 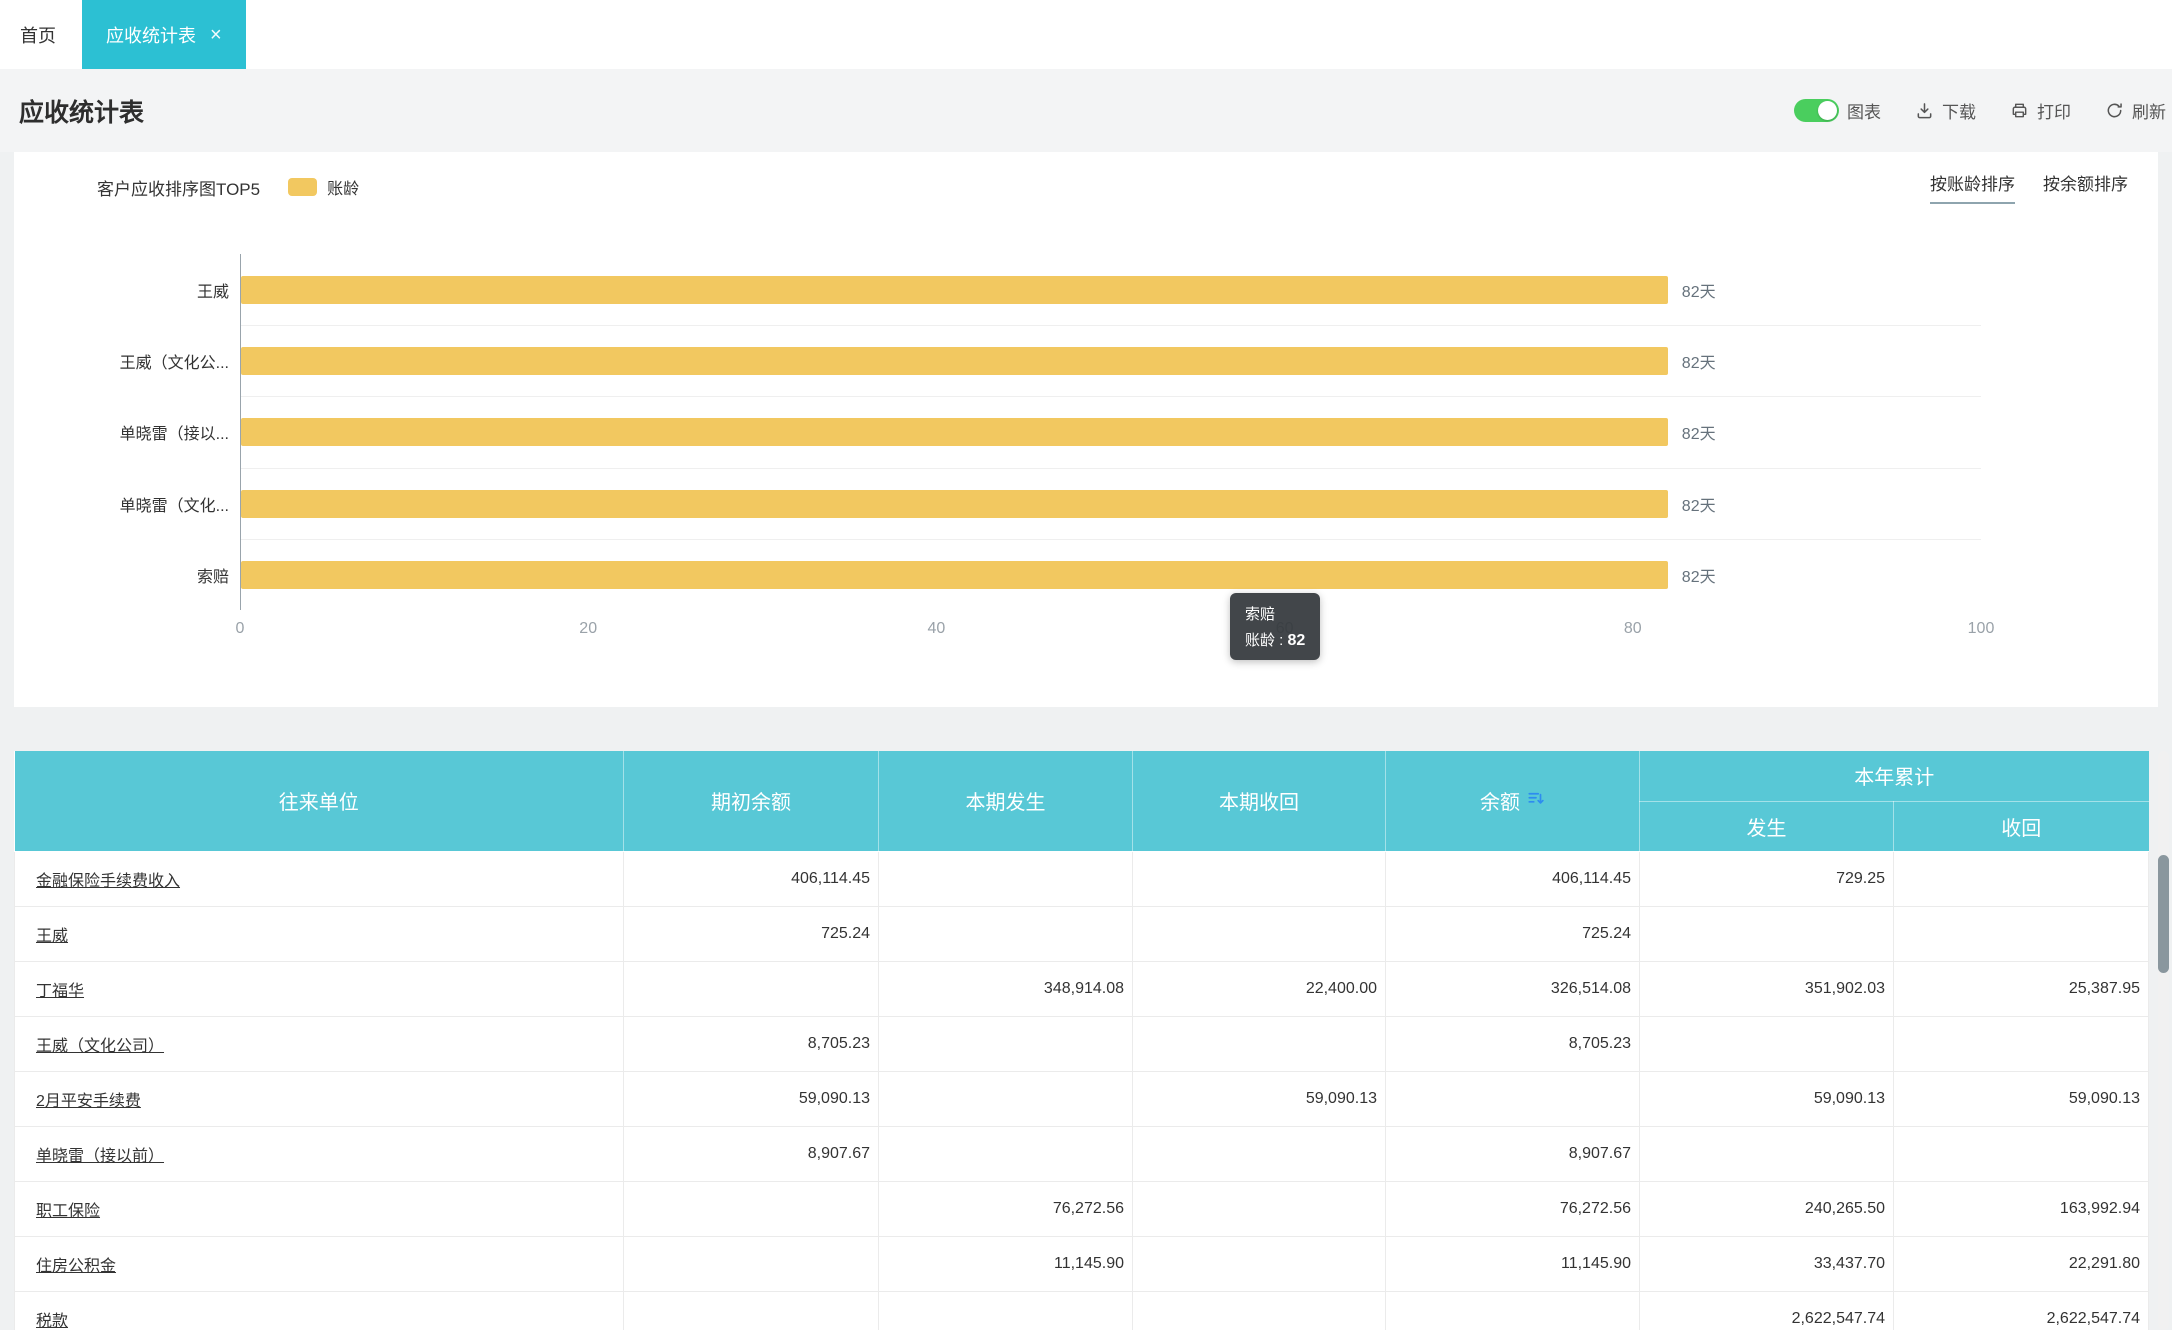 What do you see at coordinates (2021, 1099) in the screenshot?
I see `cell-ytd_recovered: 59,090.13` at bounding box center [2021, 1099].